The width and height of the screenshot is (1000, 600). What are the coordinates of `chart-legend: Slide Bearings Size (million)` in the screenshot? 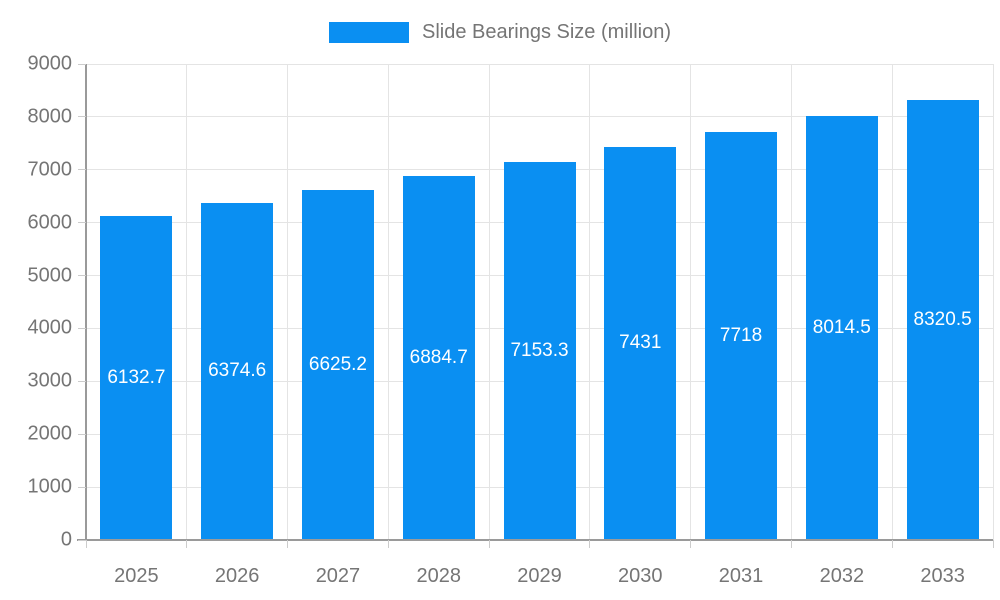 It's located at (500, 32).